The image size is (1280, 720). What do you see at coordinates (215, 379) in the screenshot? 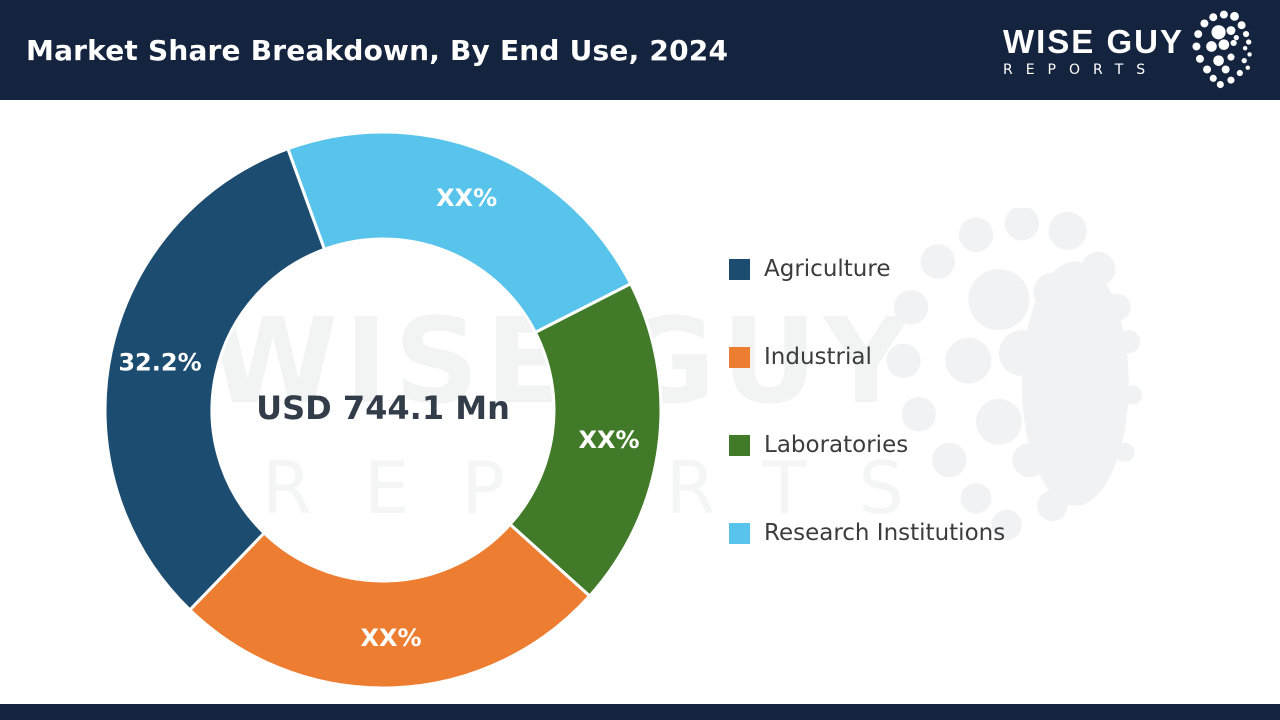
I see `donut-segment-agriculture` at bounding box center [215, 379].